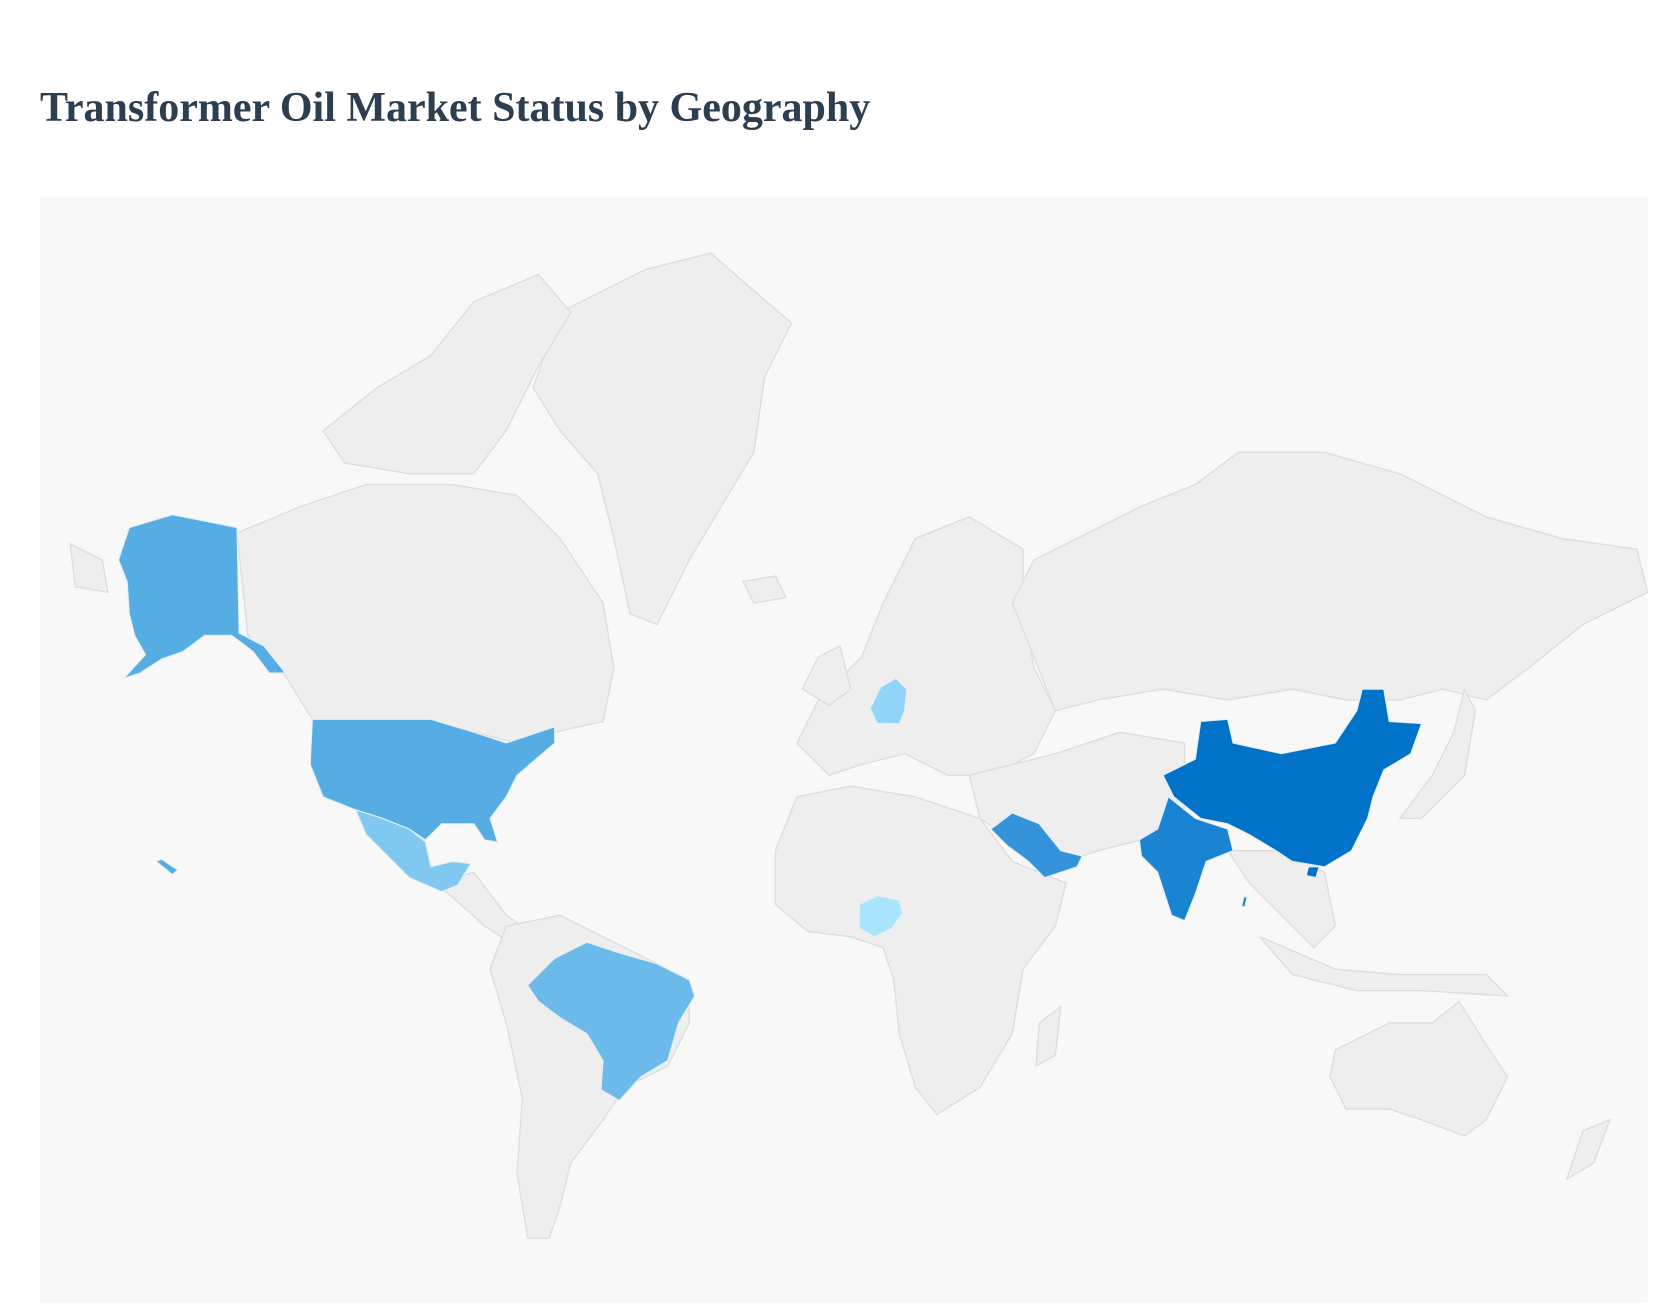 The image size is (1680, 1304). I want to click on land-greenland, so click(662, 439).